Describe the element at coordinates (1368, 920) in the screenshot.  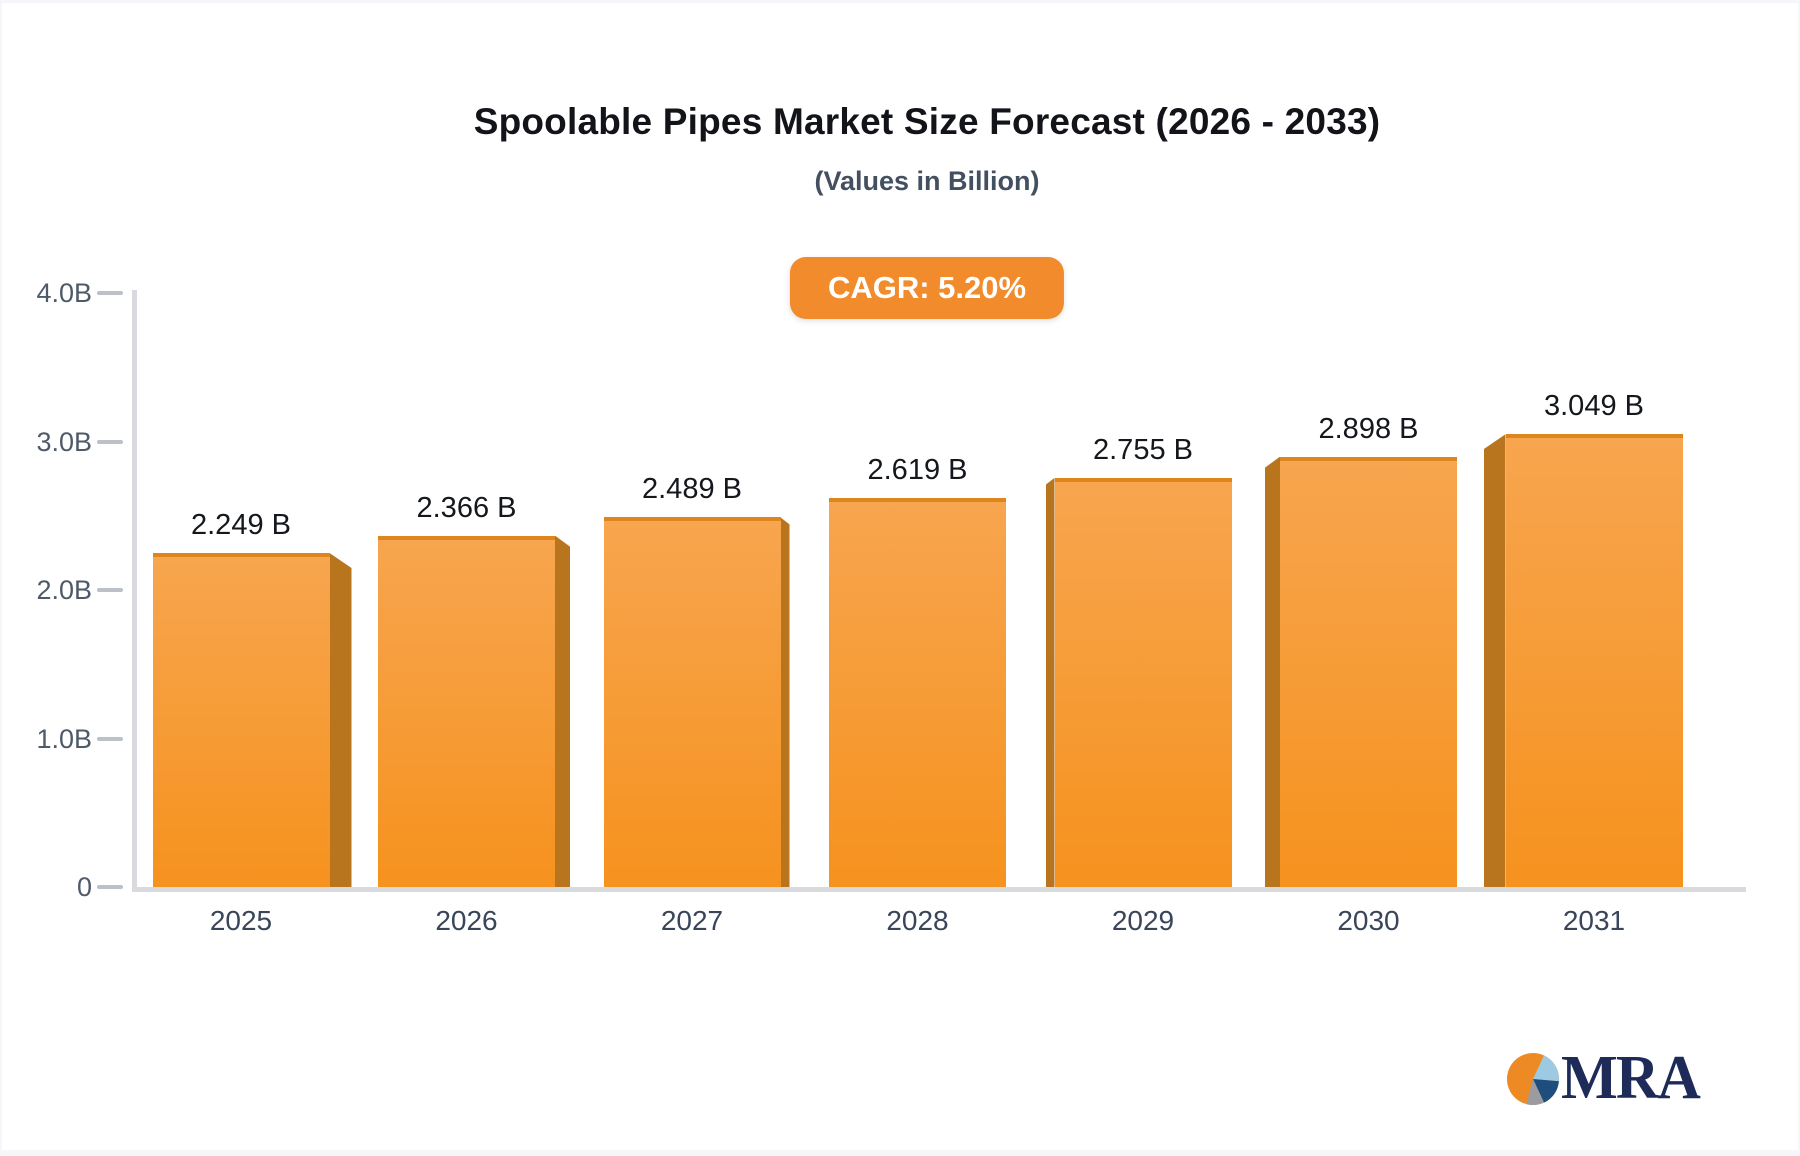
I see `x-axis-category-label: 2030` at that location.